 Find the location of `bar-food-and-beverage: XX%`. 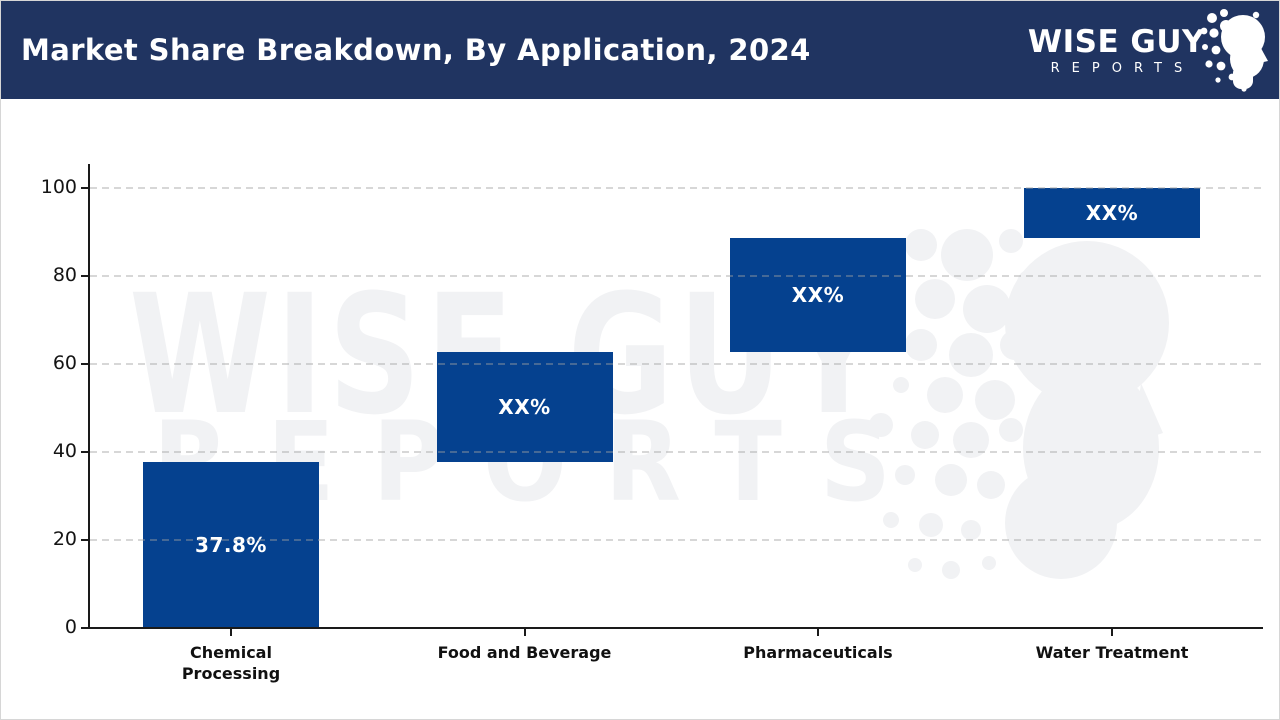

bar-food-and-beverage: XX% is located at coordinates (524, 406).